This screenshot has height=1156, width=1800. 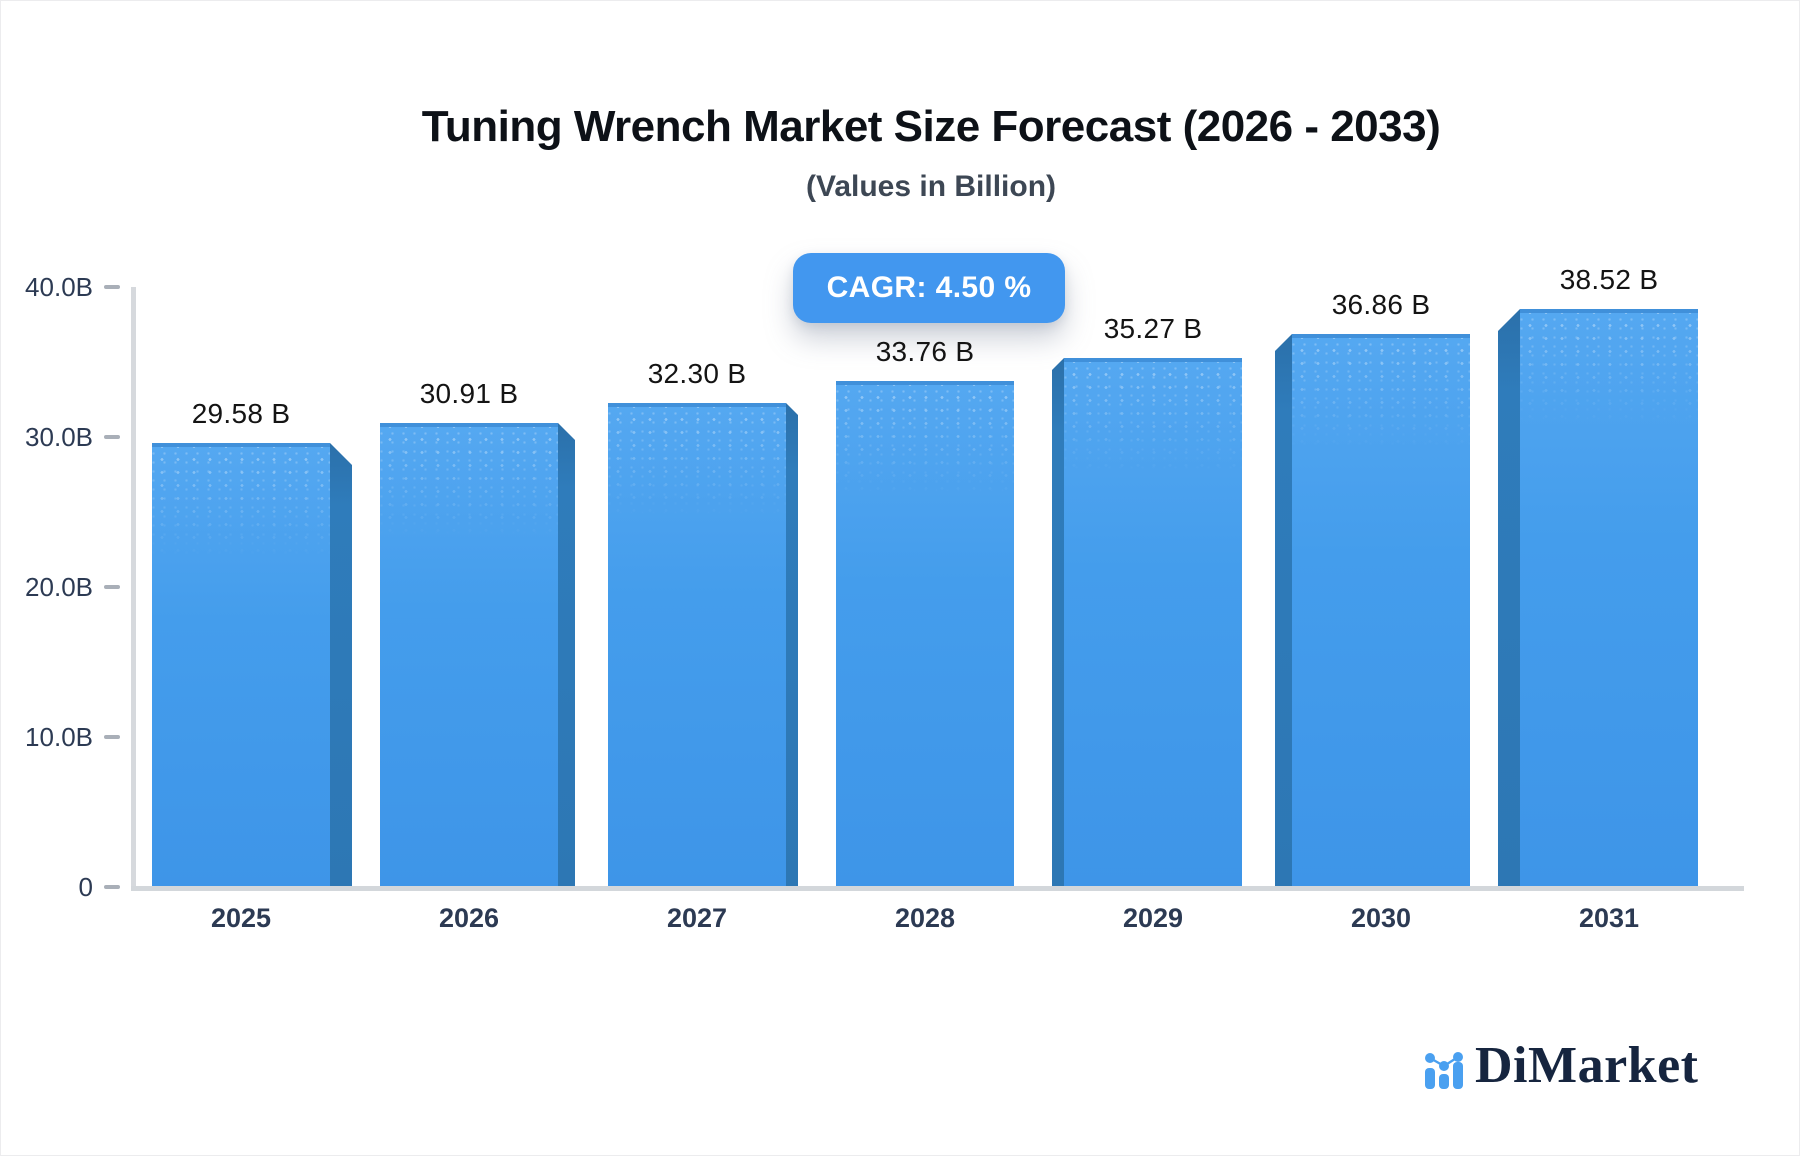 What do you see at coordinates (697, 918) in the screenshot?
I see `x-axis-label: 2027` at bounding box center [697, 918].